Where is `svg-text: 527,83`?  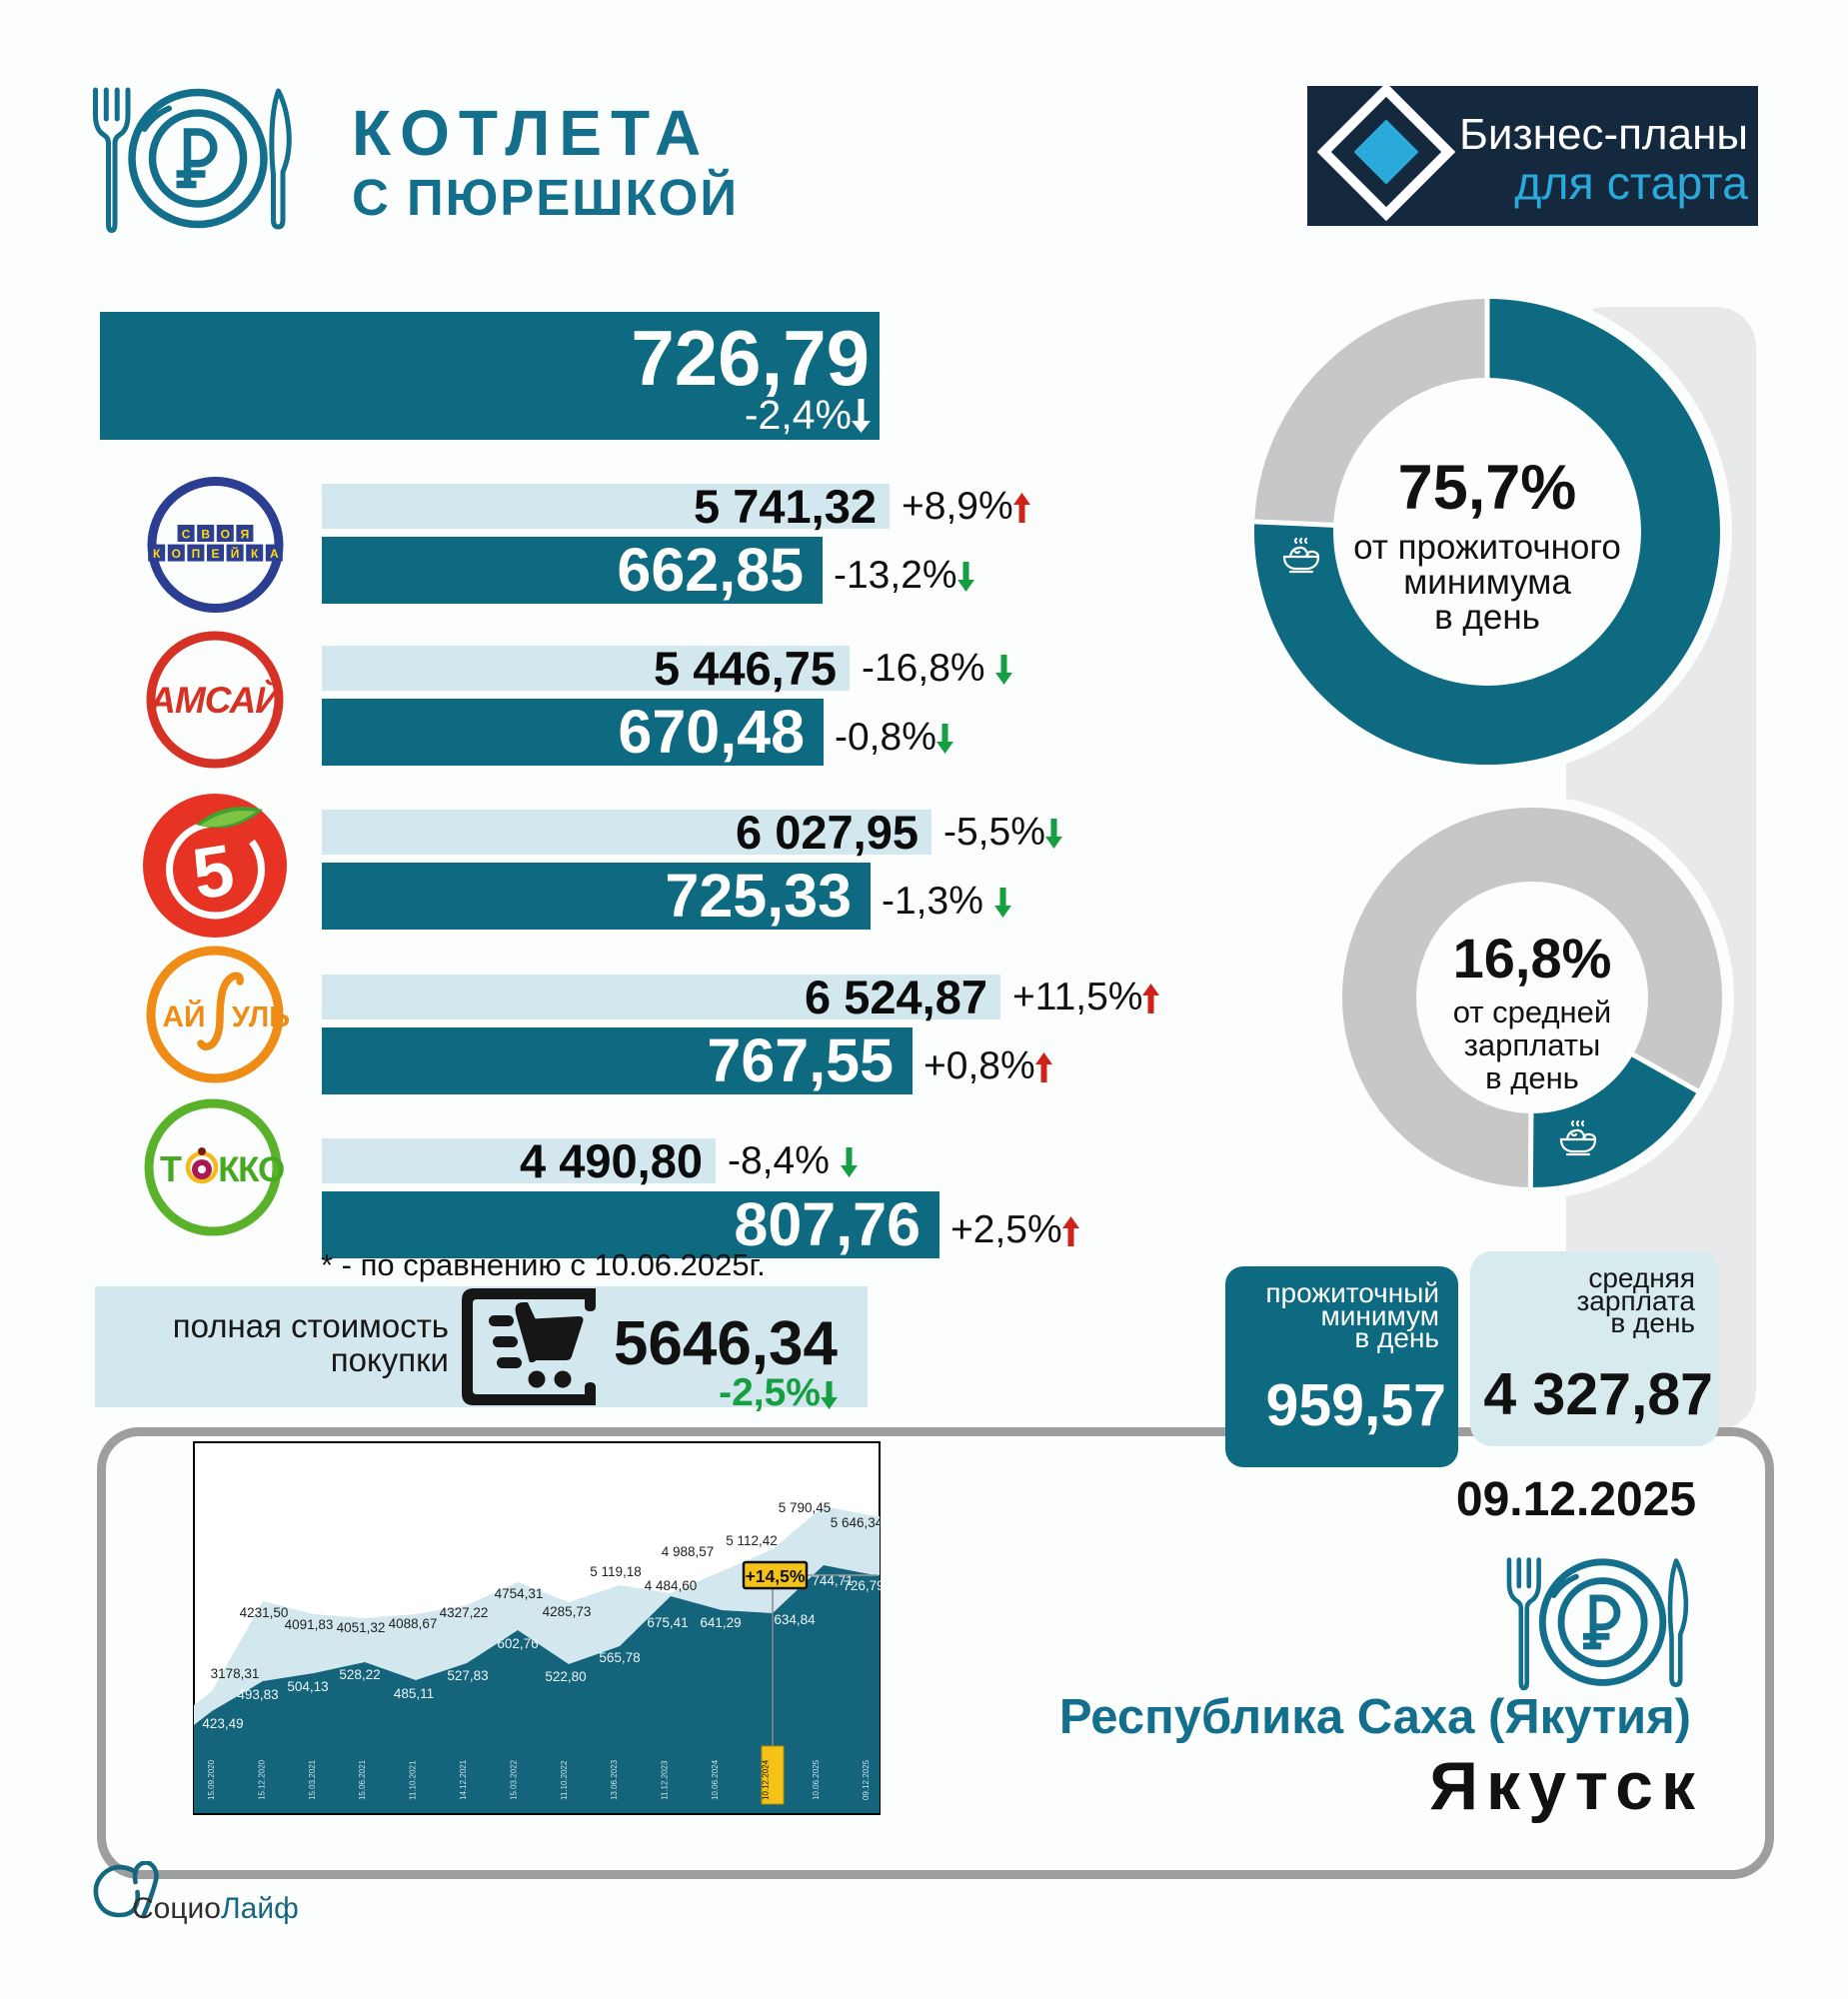
svg-text: 527,83 is located at coordinates (467, 1676).